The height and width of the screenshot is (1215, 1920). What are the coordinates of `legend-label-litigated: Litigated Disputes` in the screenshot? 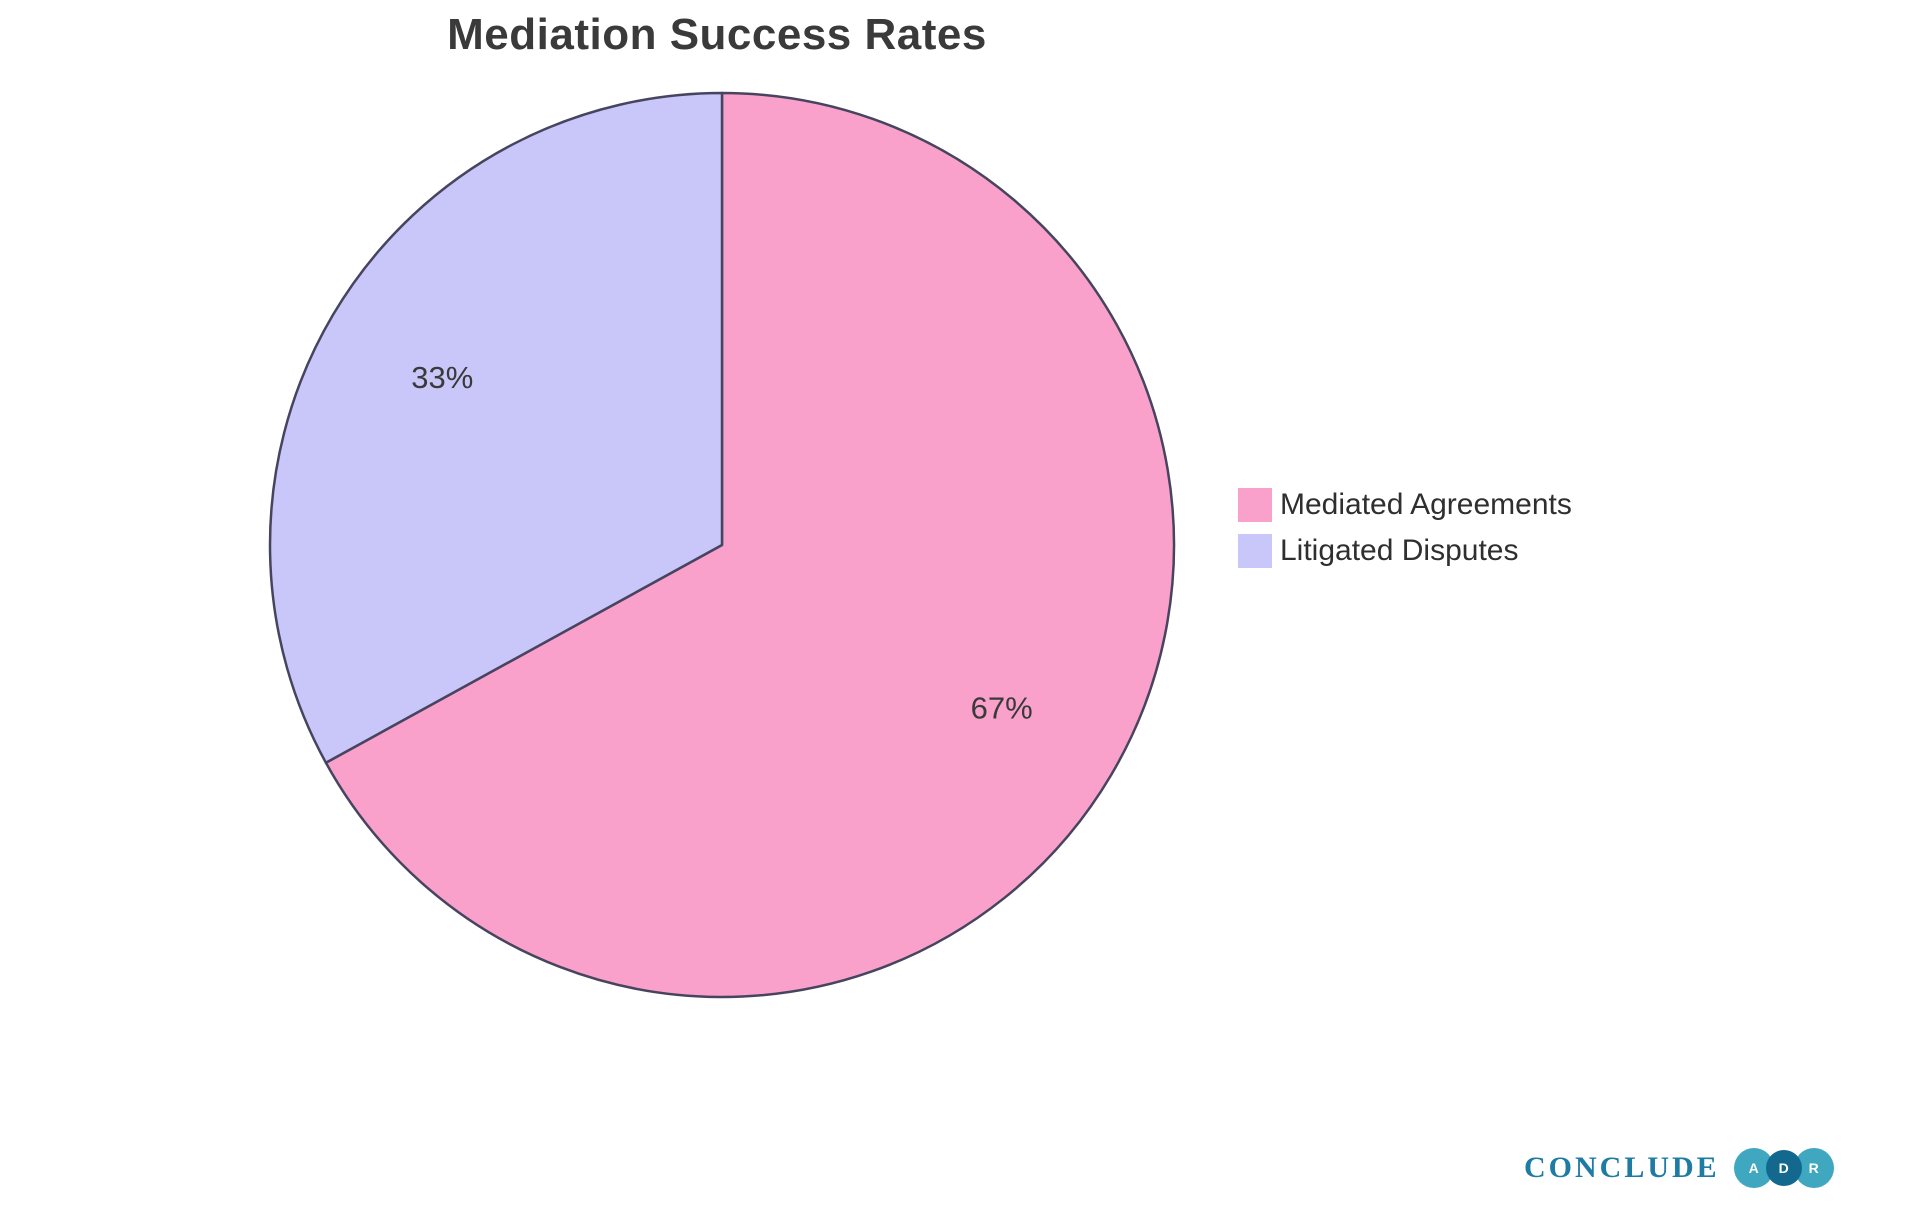 It's located at (1399, 550).